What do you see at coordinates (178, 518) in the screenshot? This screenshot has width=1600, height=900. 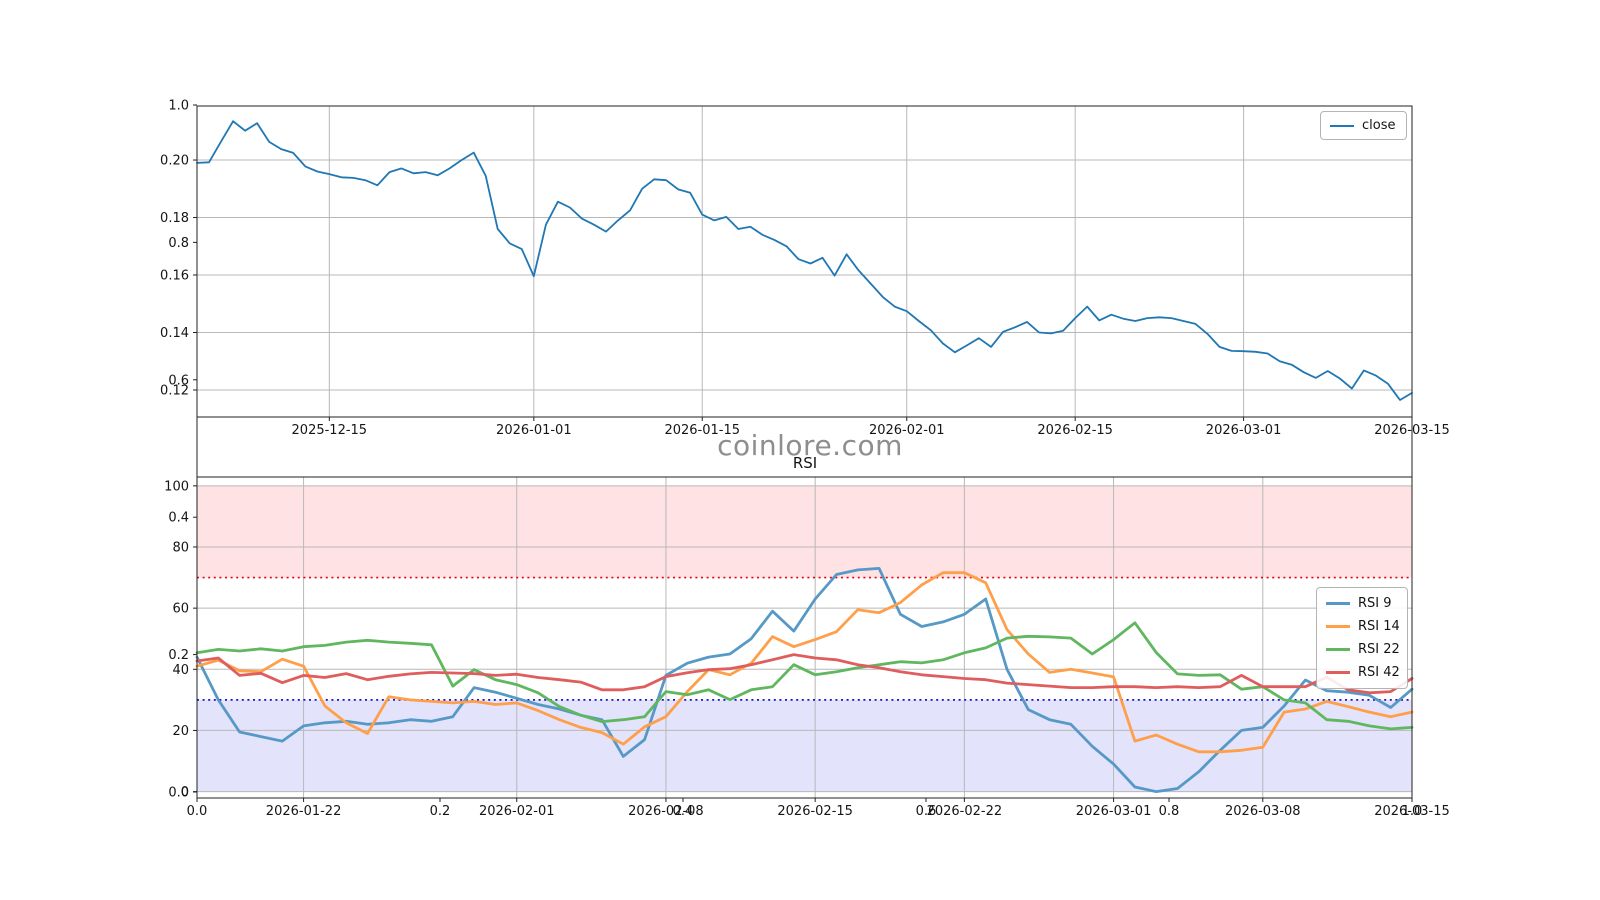 I see `overlay-y-tick-label: 0.4` at bounding box center [178, 518].